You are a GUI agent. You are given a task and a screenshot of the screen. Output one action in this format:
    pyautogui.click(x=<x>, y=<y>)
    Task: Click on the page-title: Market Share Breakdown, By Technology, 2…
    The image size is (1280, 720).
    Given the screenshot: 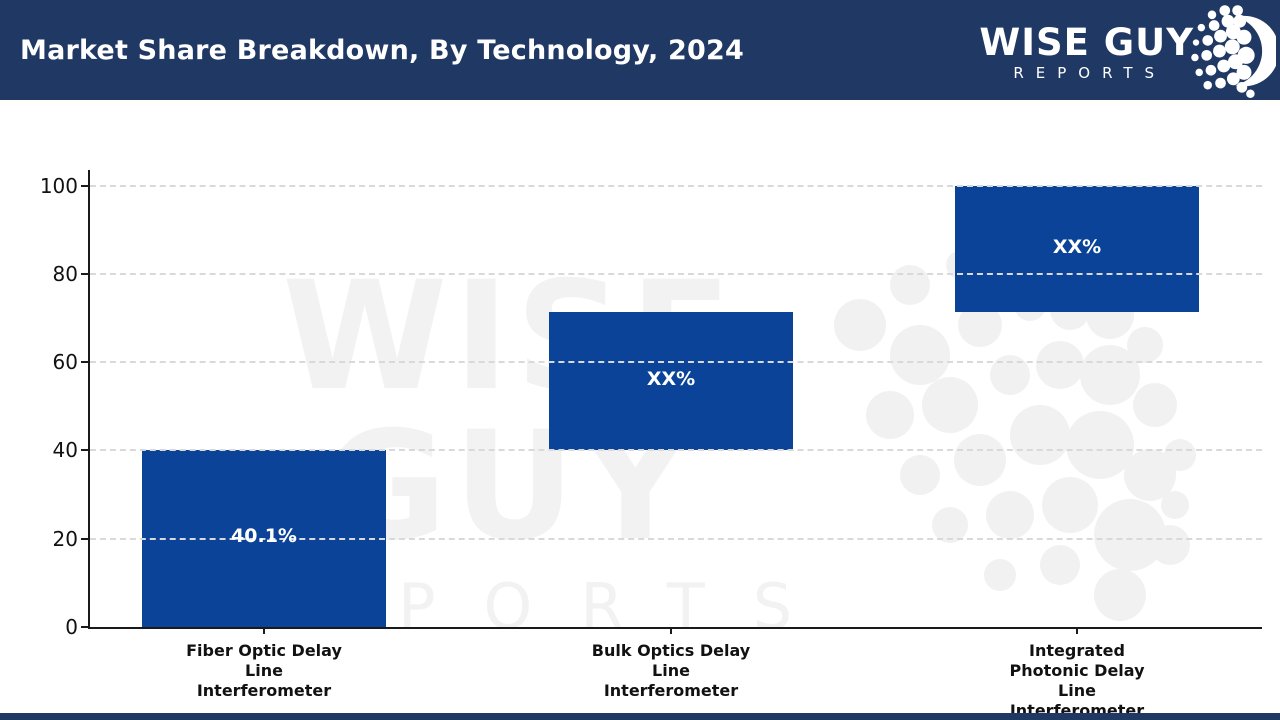 What is the action you would take?
    pyautogui.click(x=382, y=50)
    